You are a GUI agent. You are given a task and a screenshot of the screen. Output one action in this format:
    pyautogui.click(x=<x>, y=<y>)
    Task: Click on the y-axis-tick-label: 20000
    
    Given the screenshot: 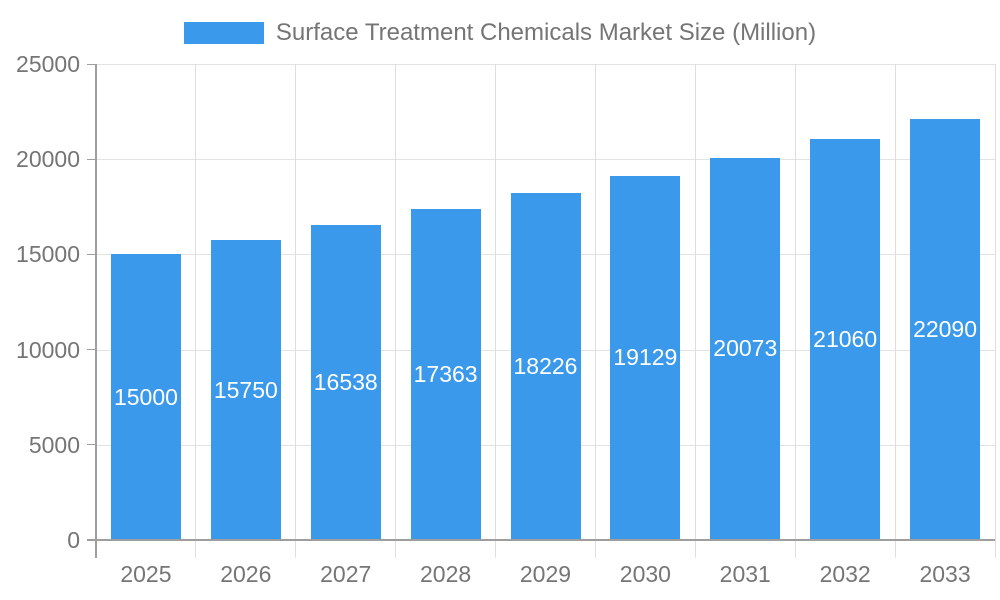 What is the action you would take?
    pyautogui.click(x=48, y=159)
    